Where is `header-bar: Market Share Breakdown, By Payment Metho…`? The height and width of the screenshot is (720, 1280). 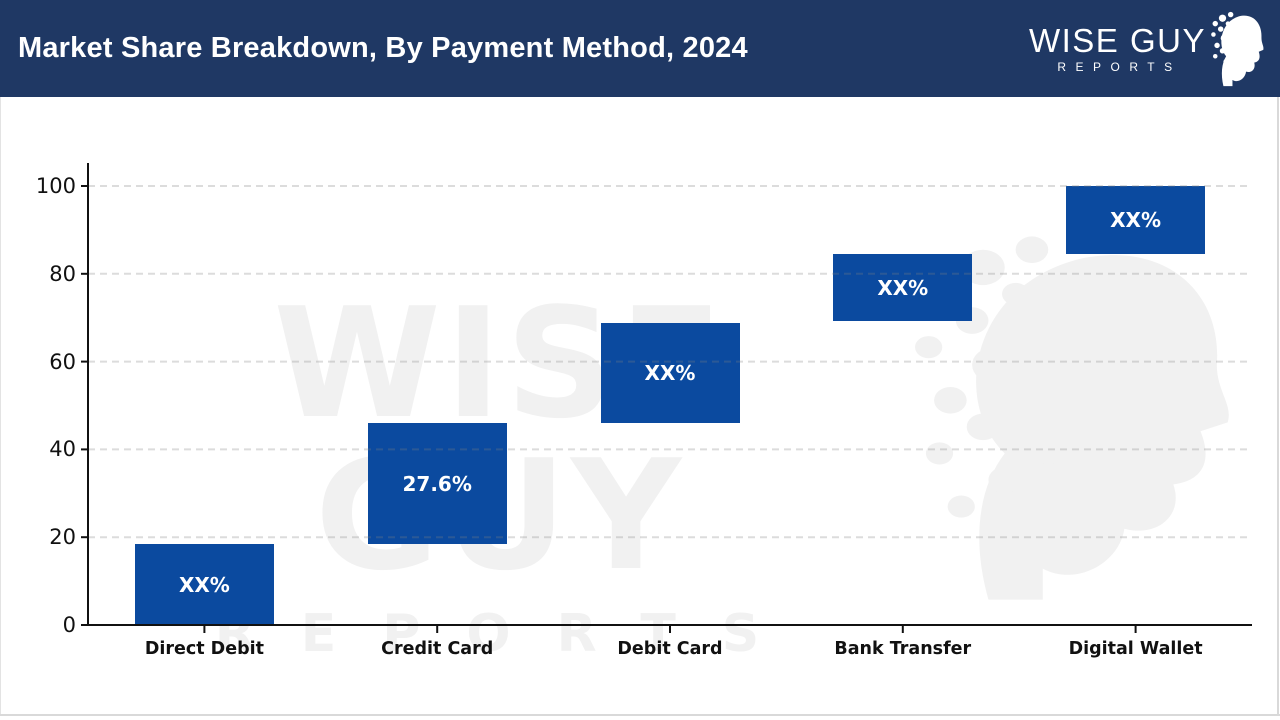
header-bar: Market Share Breakdown, By Payment Metho… is located at coordinates (640, 48).